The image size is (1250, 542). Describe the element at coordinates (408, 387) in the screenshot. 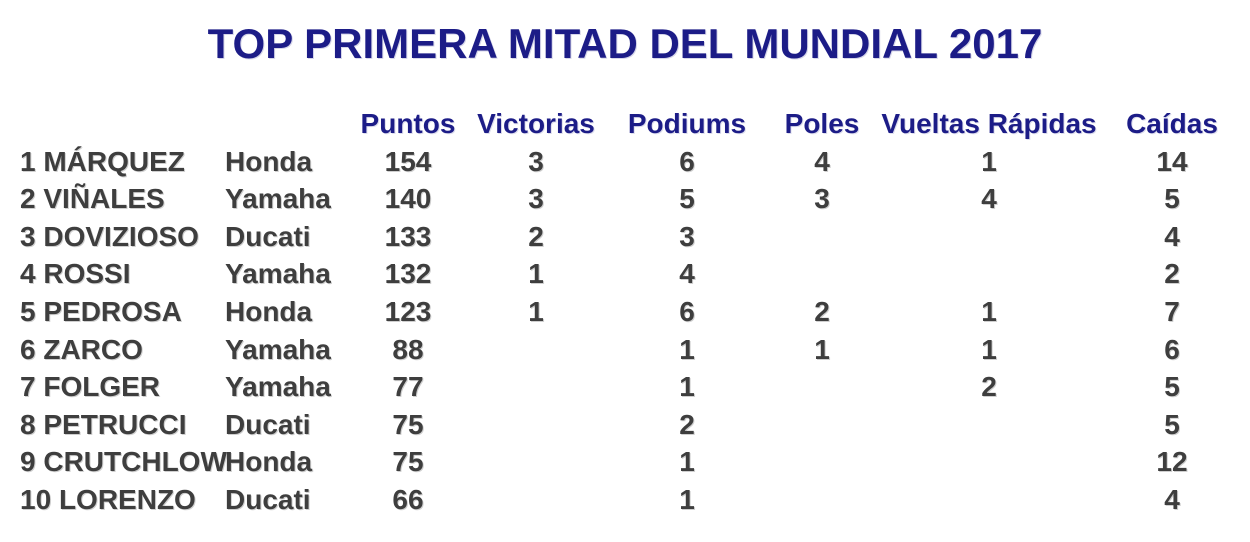

I see `puntos-value: 77` at that location.